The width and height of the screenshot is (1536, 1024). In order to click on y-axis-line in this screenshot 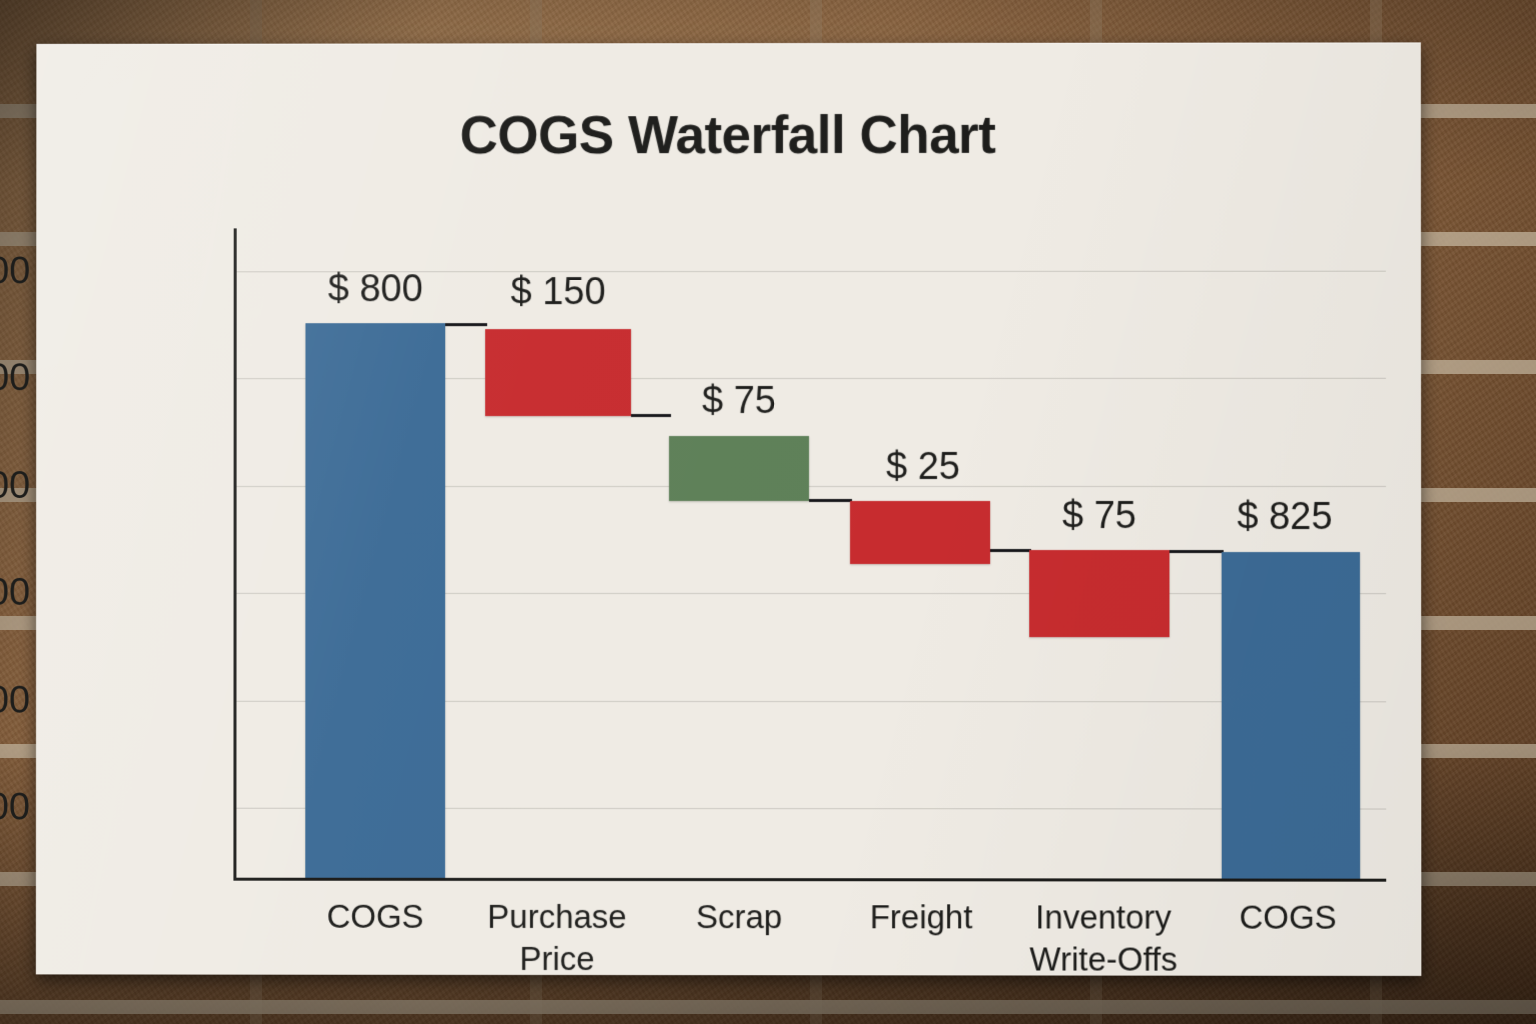, I will do `click(235, 553)`.